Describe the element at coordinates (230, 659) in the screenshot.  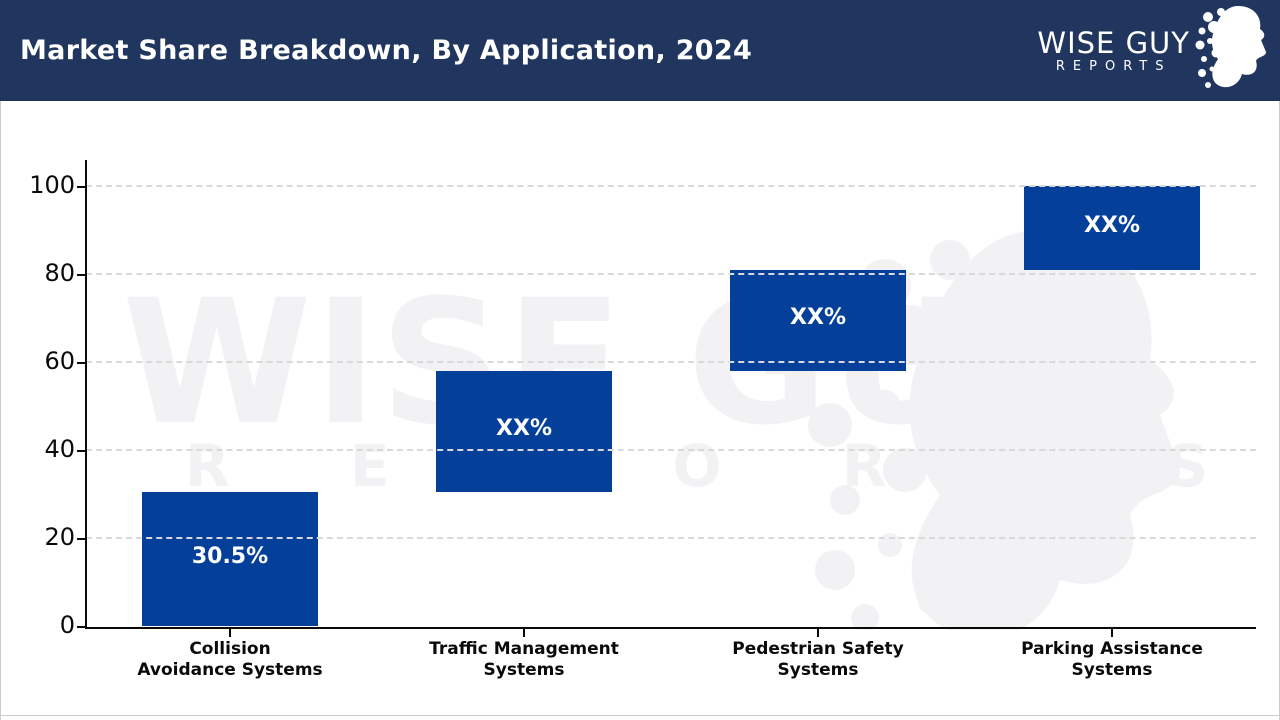
I see `x-category-label: Collision Avoidance Systems` at that location.